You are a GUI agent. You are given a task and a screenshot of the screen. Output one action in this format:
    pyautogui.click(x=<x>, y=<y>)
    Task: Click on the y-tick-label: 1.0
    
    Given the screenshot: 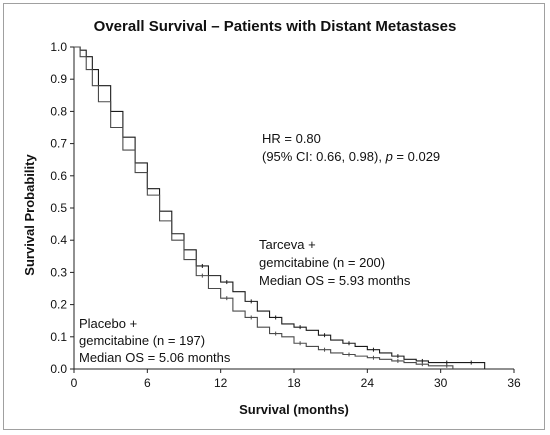 What is the action you would take?
    pyautogui.click(x=58, y=47)
    